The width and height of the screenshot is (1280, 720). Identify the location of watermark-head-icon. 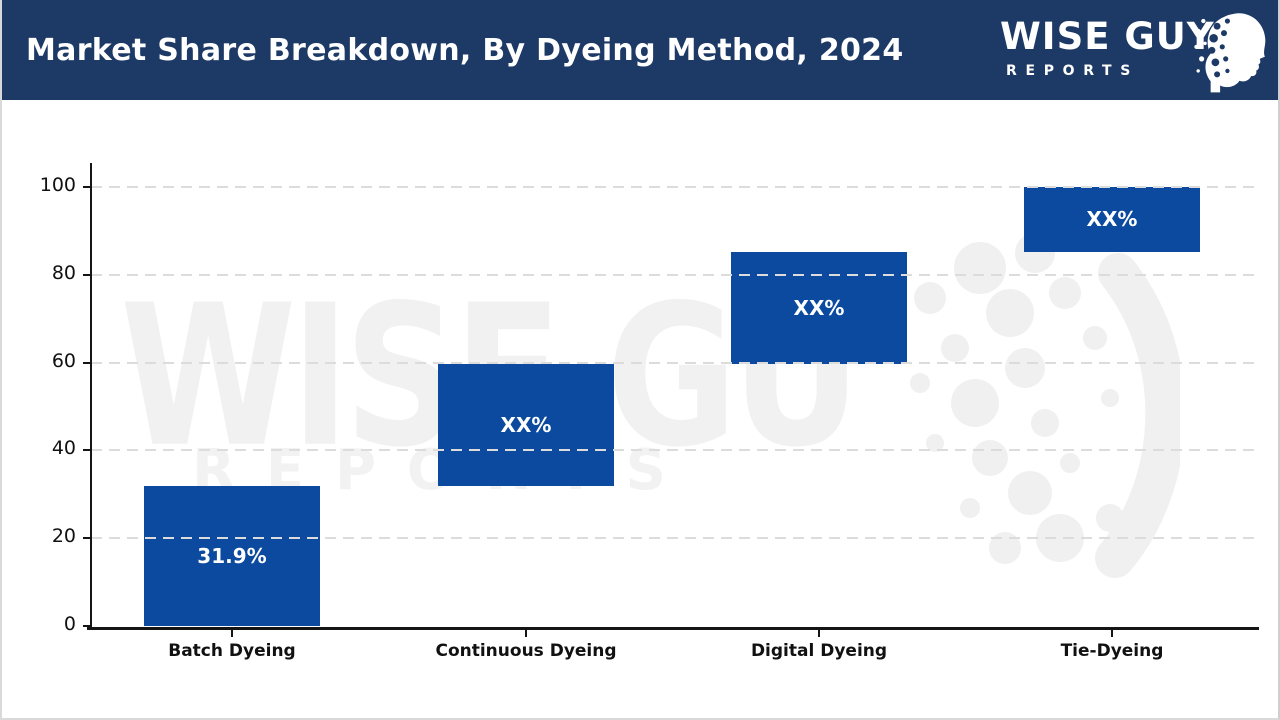
(1045, 405).